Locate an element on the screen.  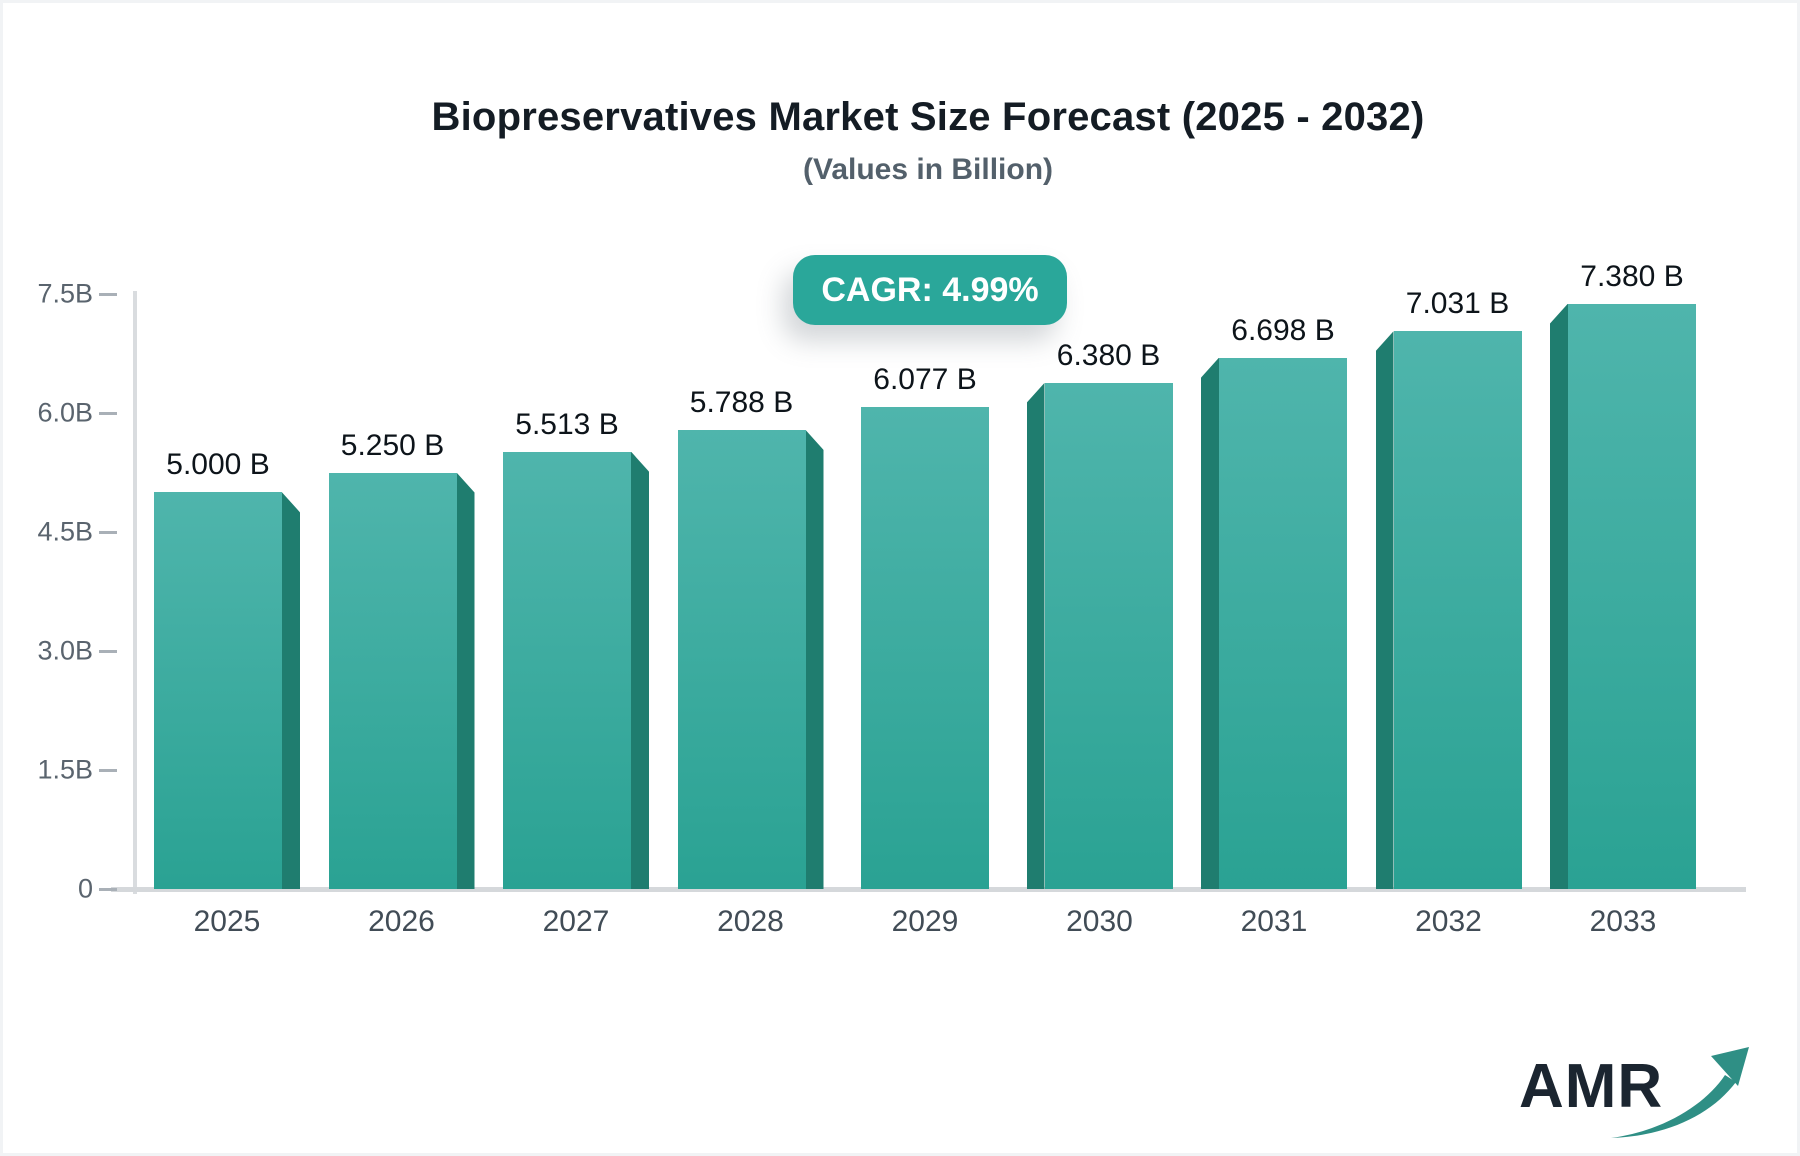
bar-side-face-2026 is located at coordinates (465, 680).